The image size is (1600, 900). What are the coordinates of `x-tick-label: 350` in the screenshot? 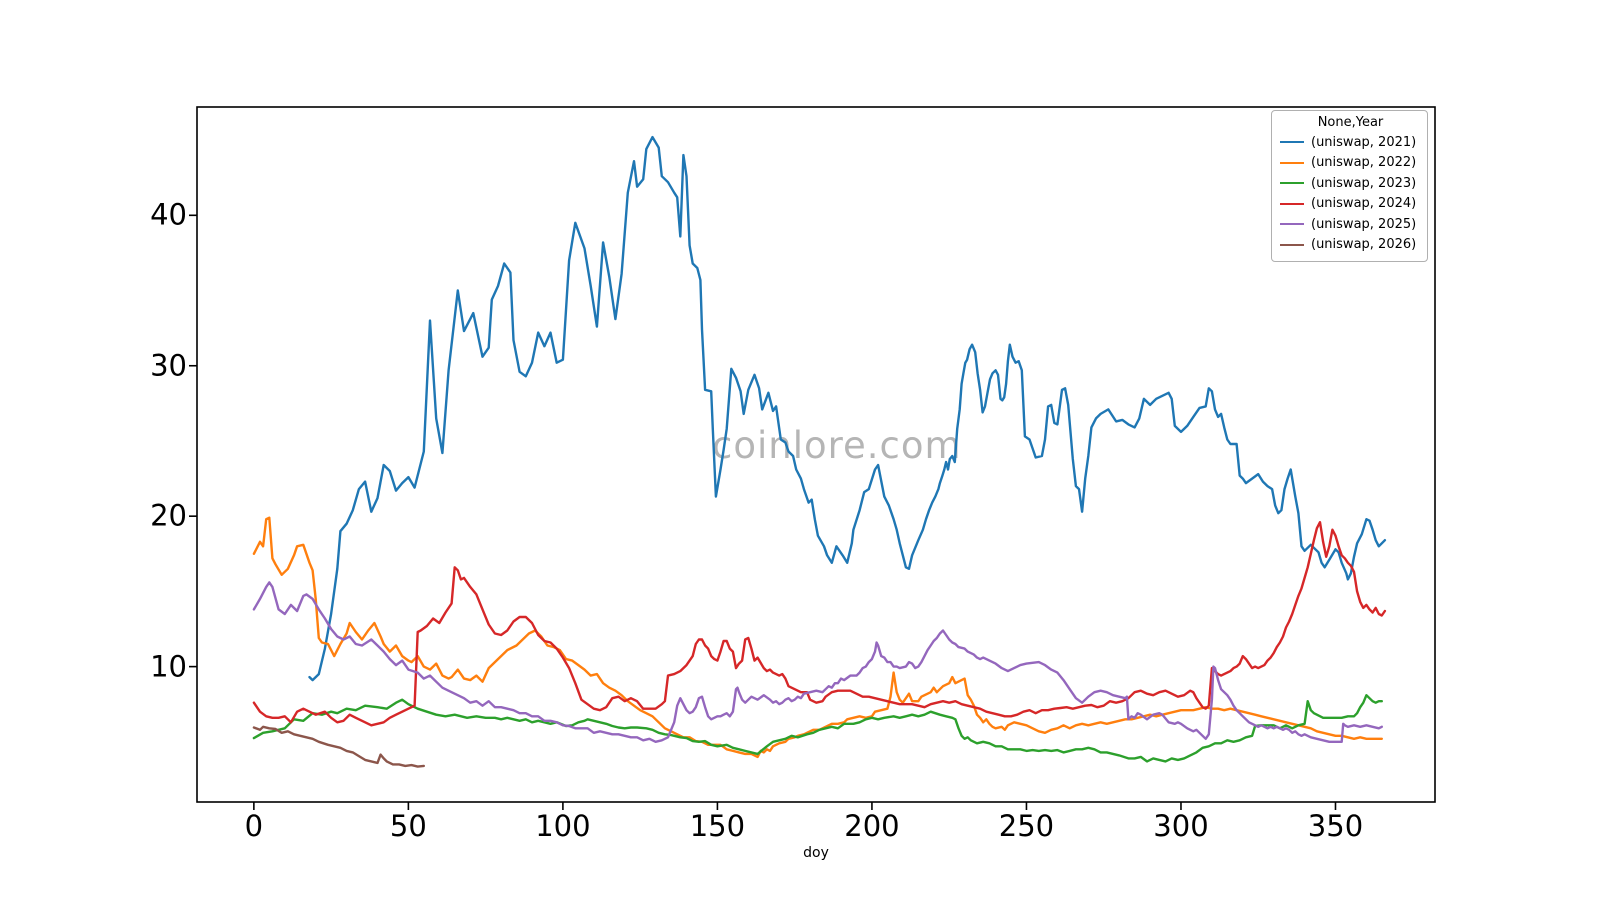 It's located at (1335, 826).